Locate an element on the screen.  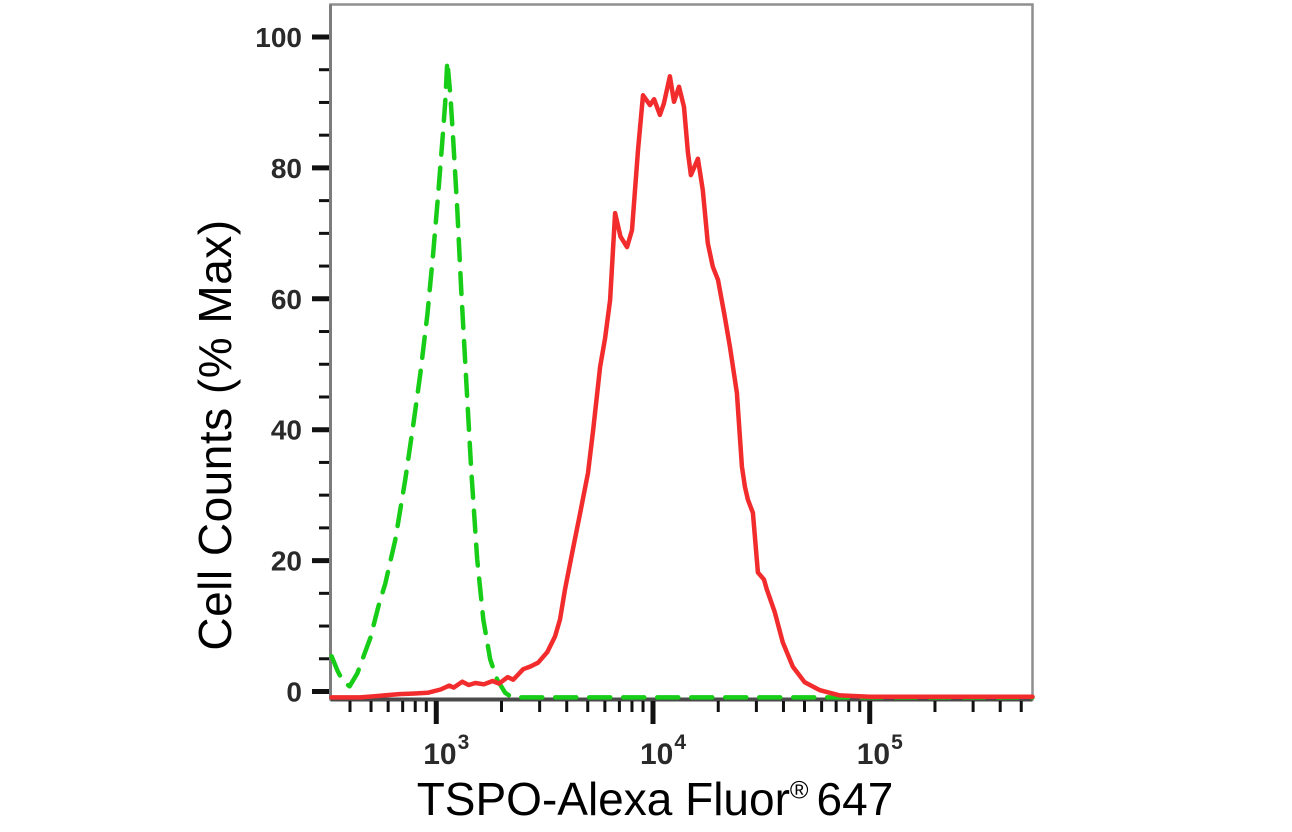
y-axis-title-text: Cell Counts (% Max) is located at coordinates (215, 435).